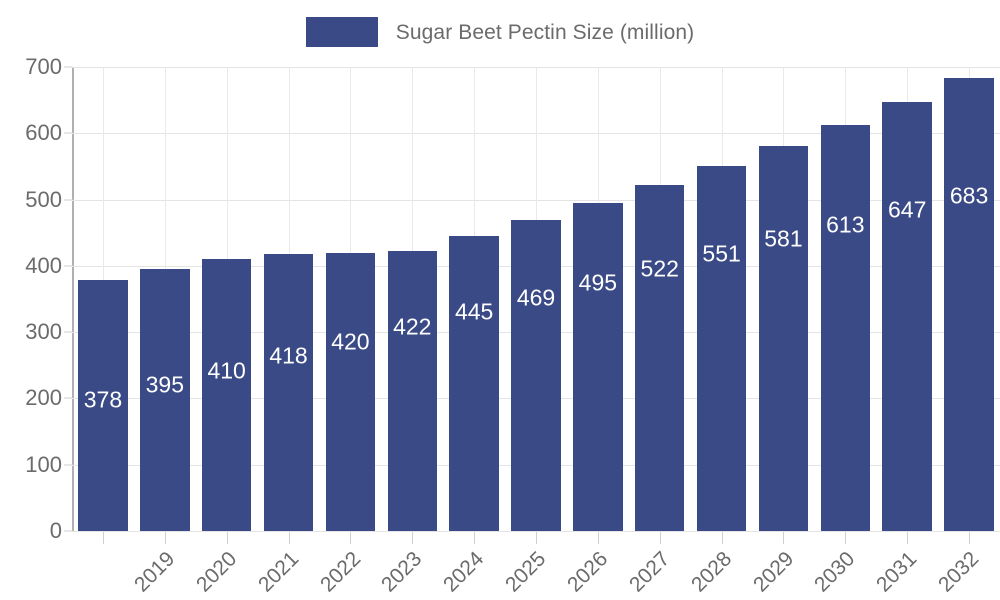 The width and height of the screenshot is (1000, 600). Describe the element at coordinates (545, 32) in the screenshot. I see `legend-series-label: Sugar Beet Pectin Size (million)` at that location.